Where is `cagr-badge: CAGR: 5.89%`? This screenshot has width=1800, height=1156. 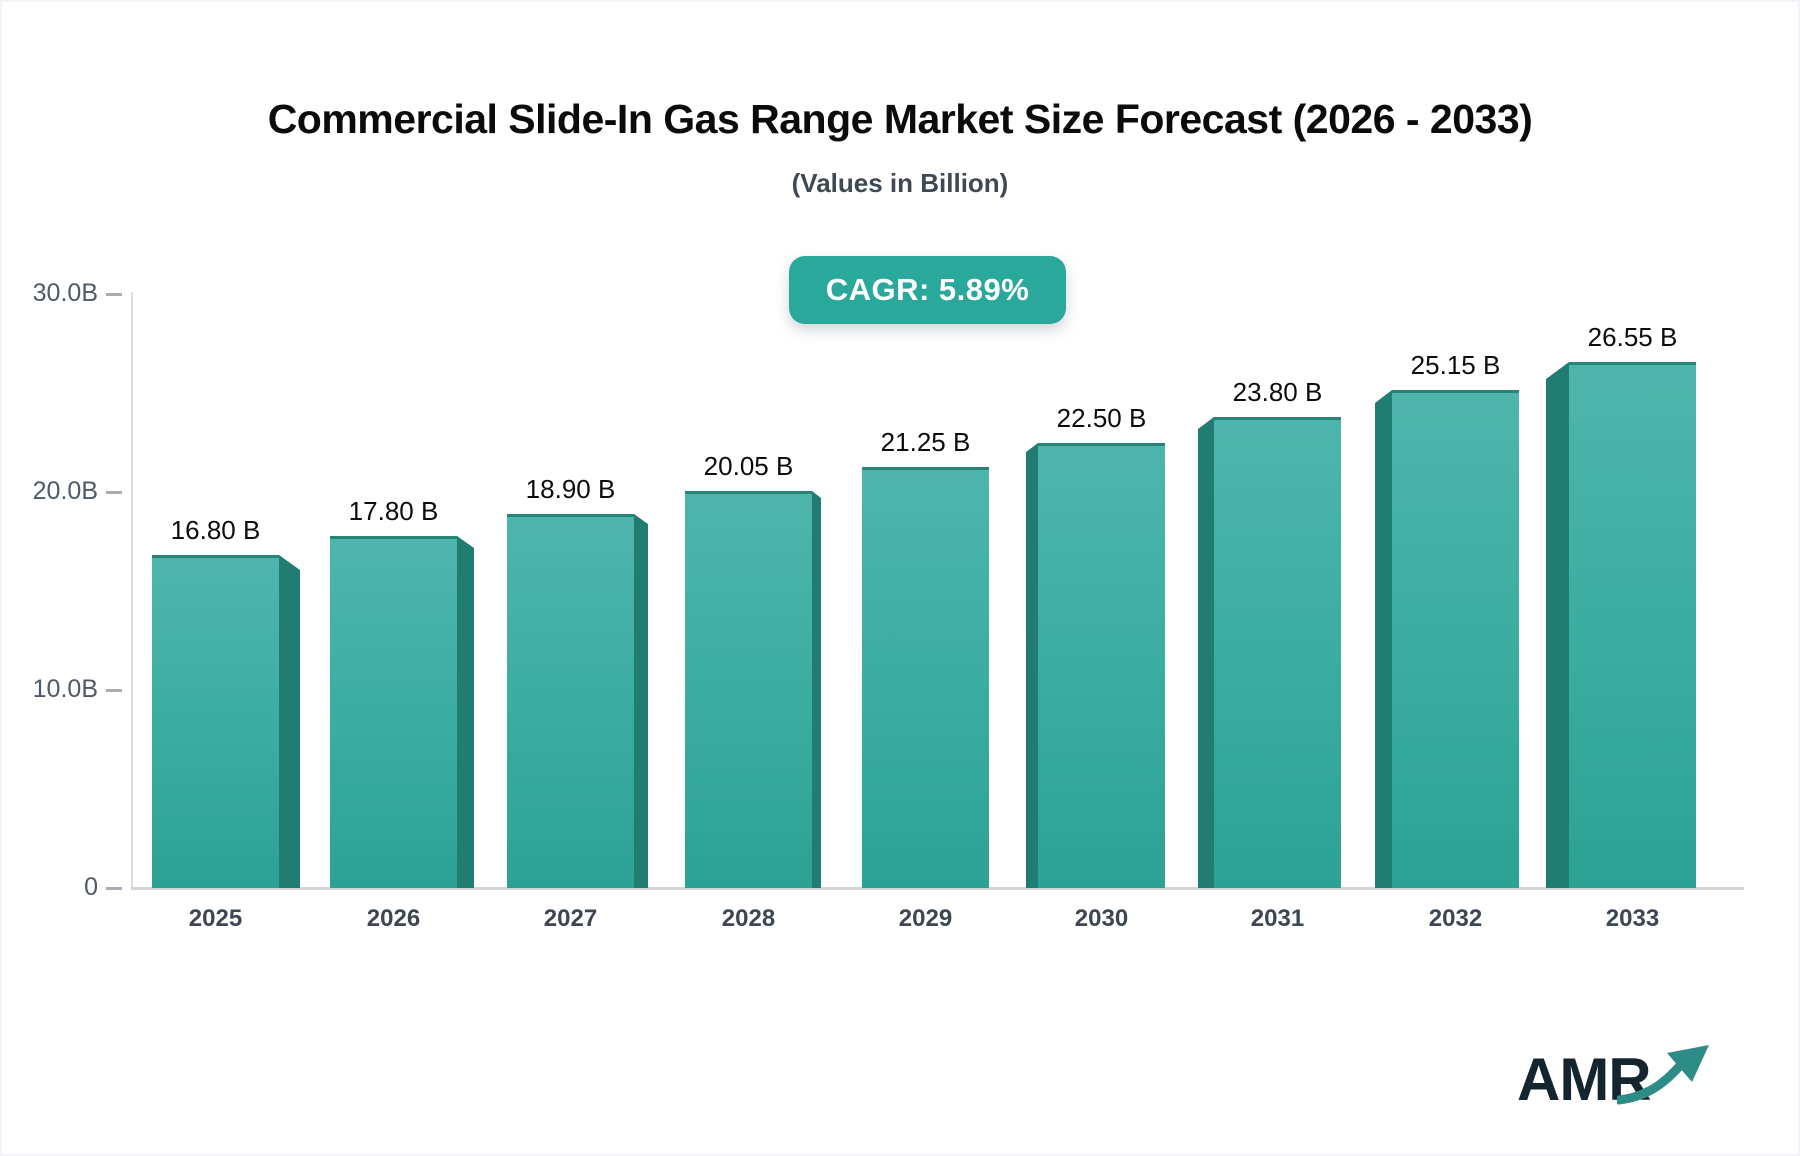
cagr-badge: CAGR: 5.89% is located at coordinates (927, 290).